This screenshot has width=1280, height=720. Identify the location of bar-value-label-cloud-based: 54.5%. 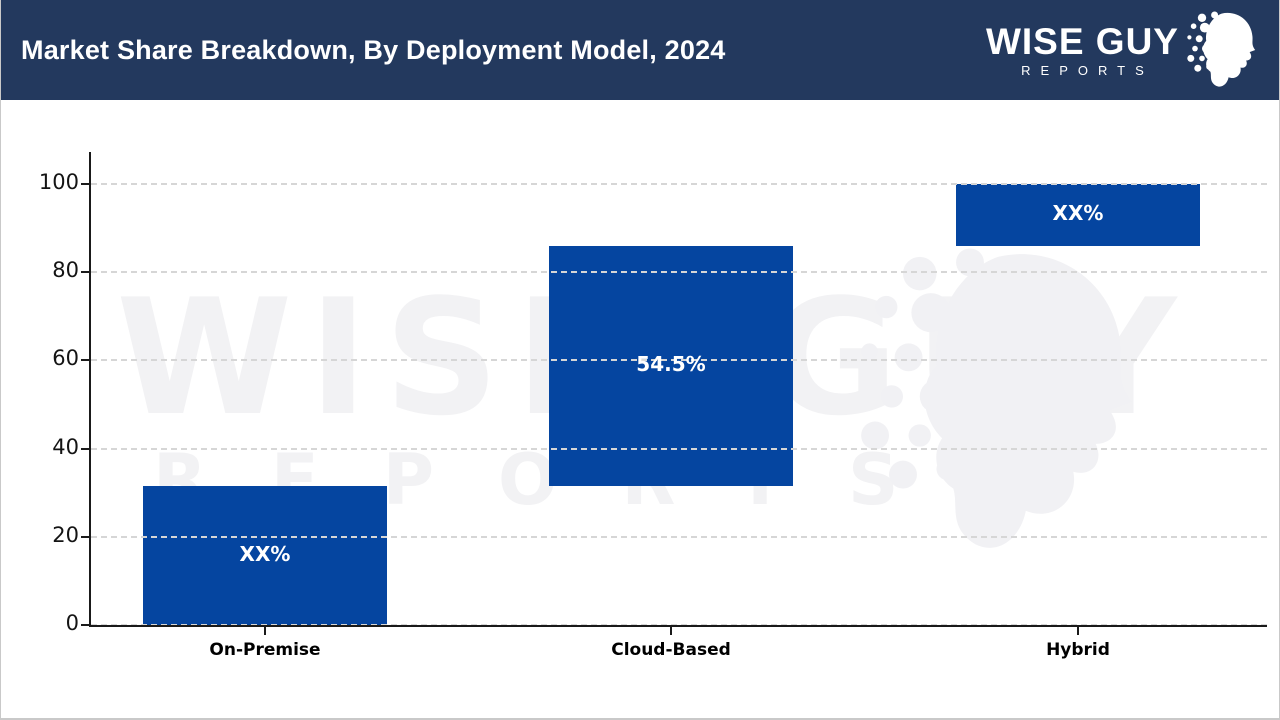
(671, 363).